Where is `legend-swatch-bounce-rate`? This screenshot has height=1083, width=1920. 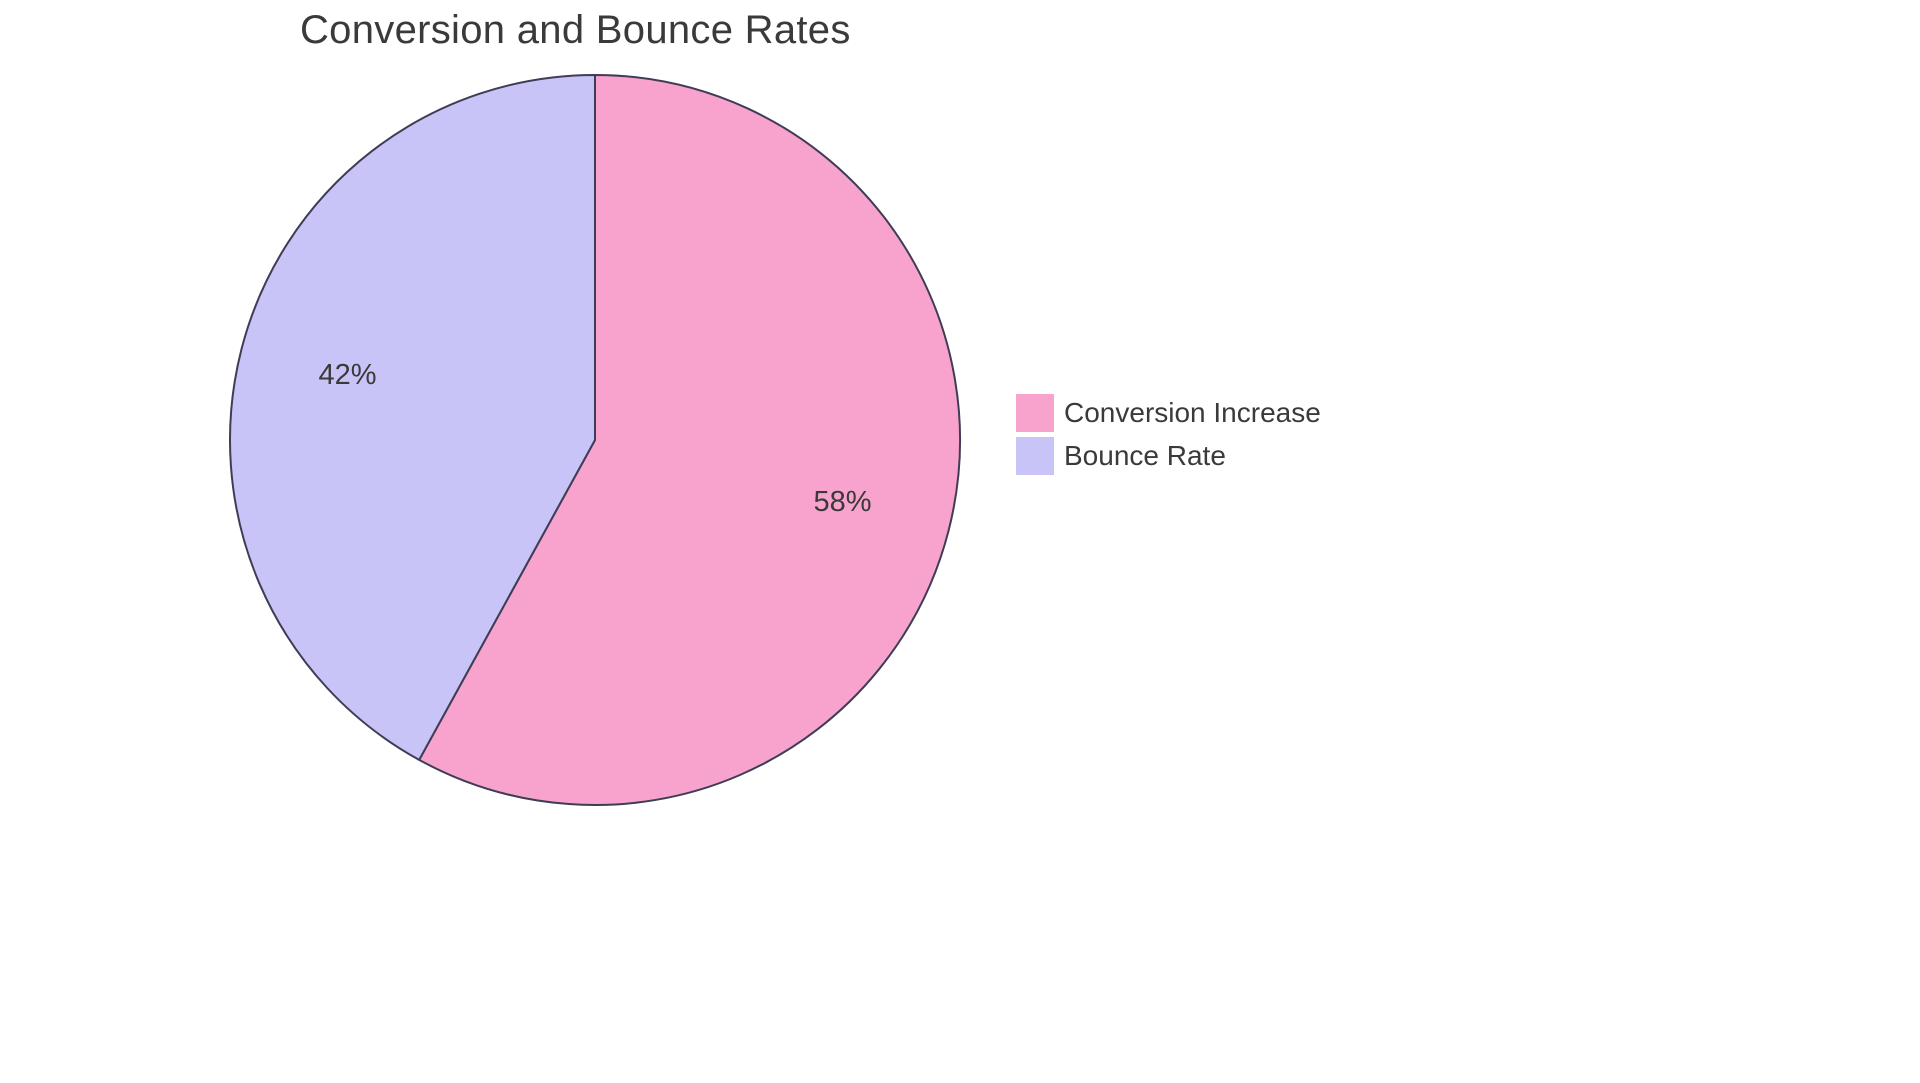
legend-swatch-bounce-rate is located at coordinates (1035, 456).